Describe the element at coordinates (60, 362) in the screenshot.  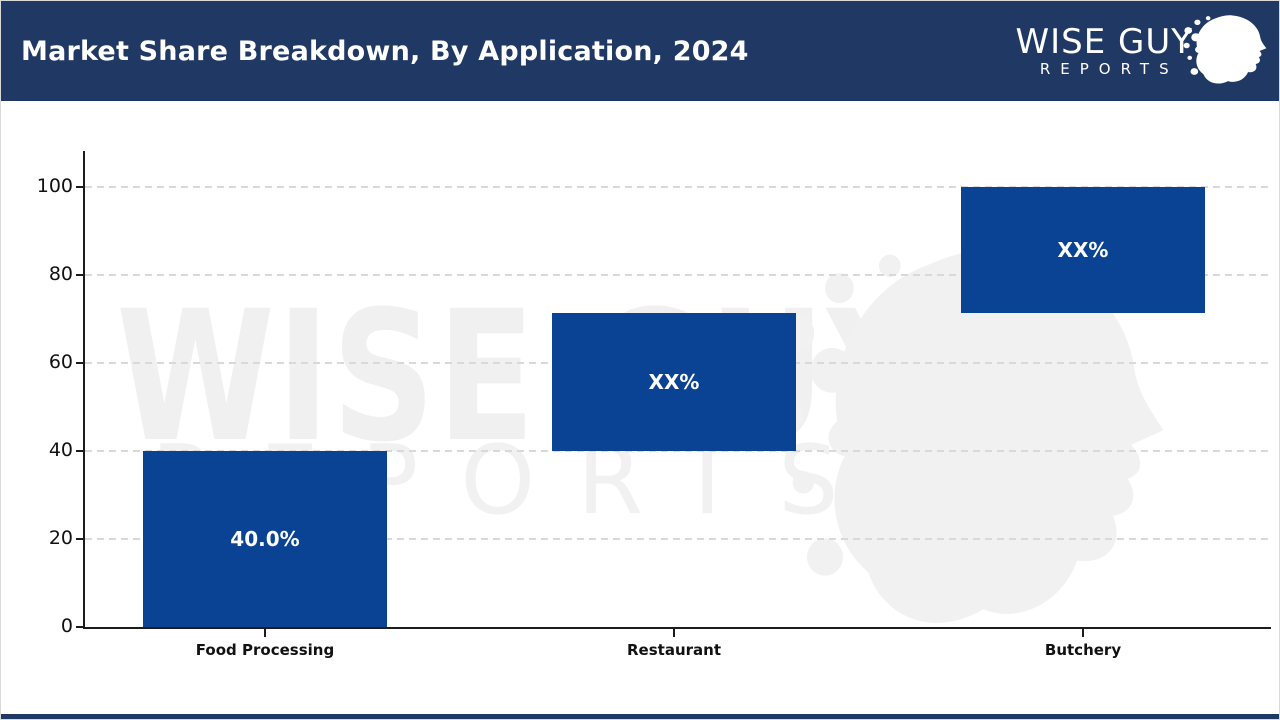
I see `y-tick-label-60: 60` at that location.